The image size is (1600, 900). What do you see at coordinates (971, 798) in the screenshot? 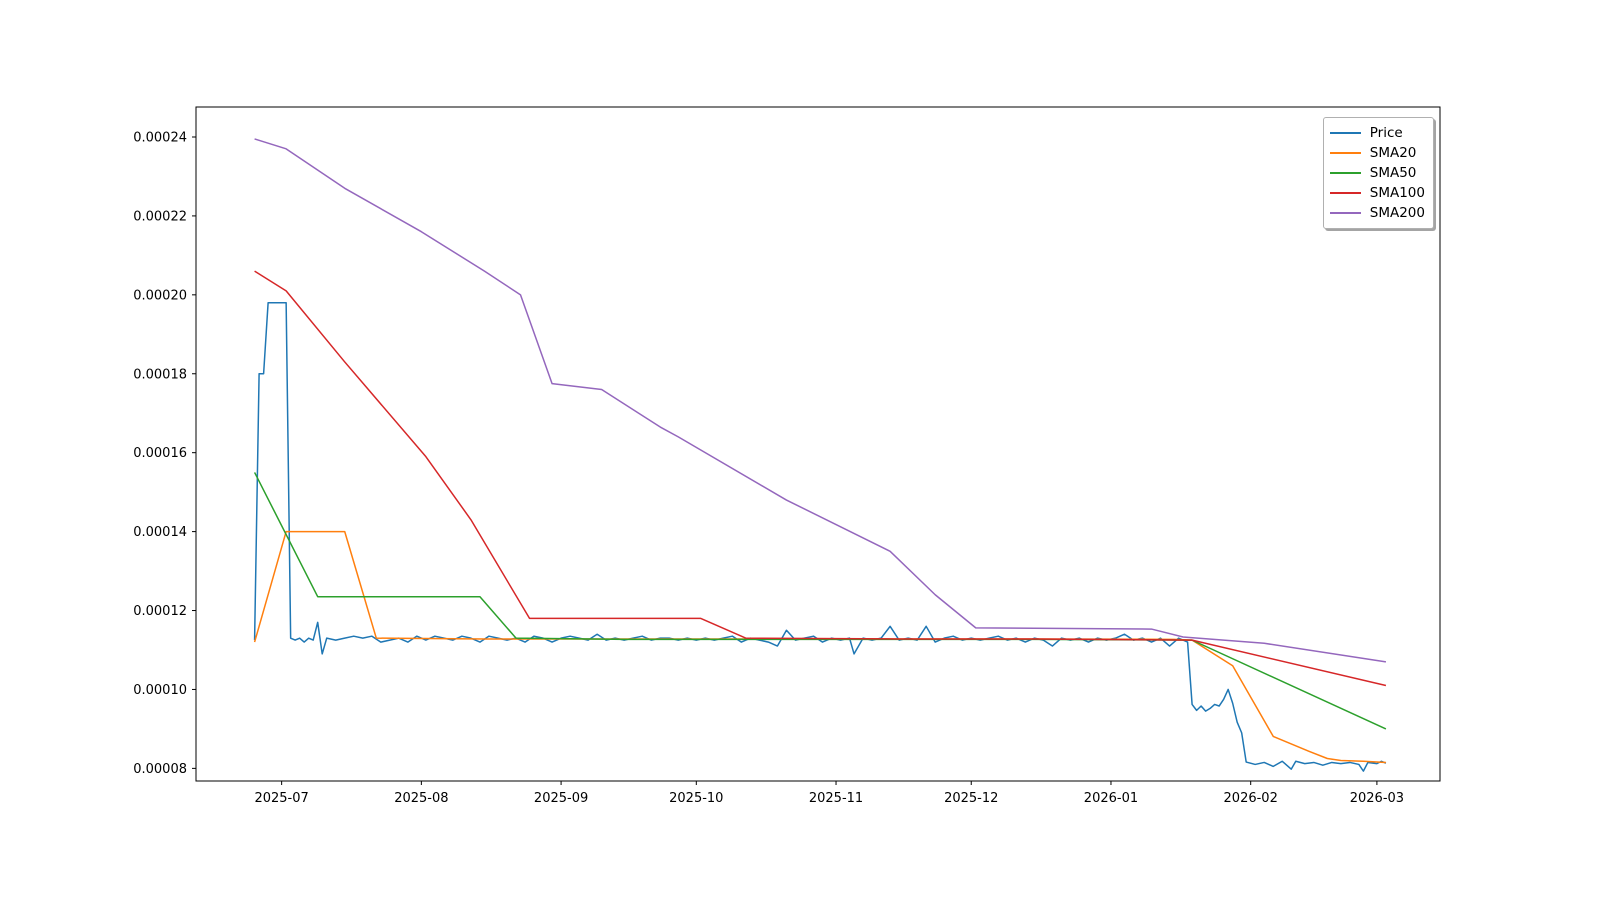
I see `x-tick-label: 2025-12` at bounding box center [971, 798].